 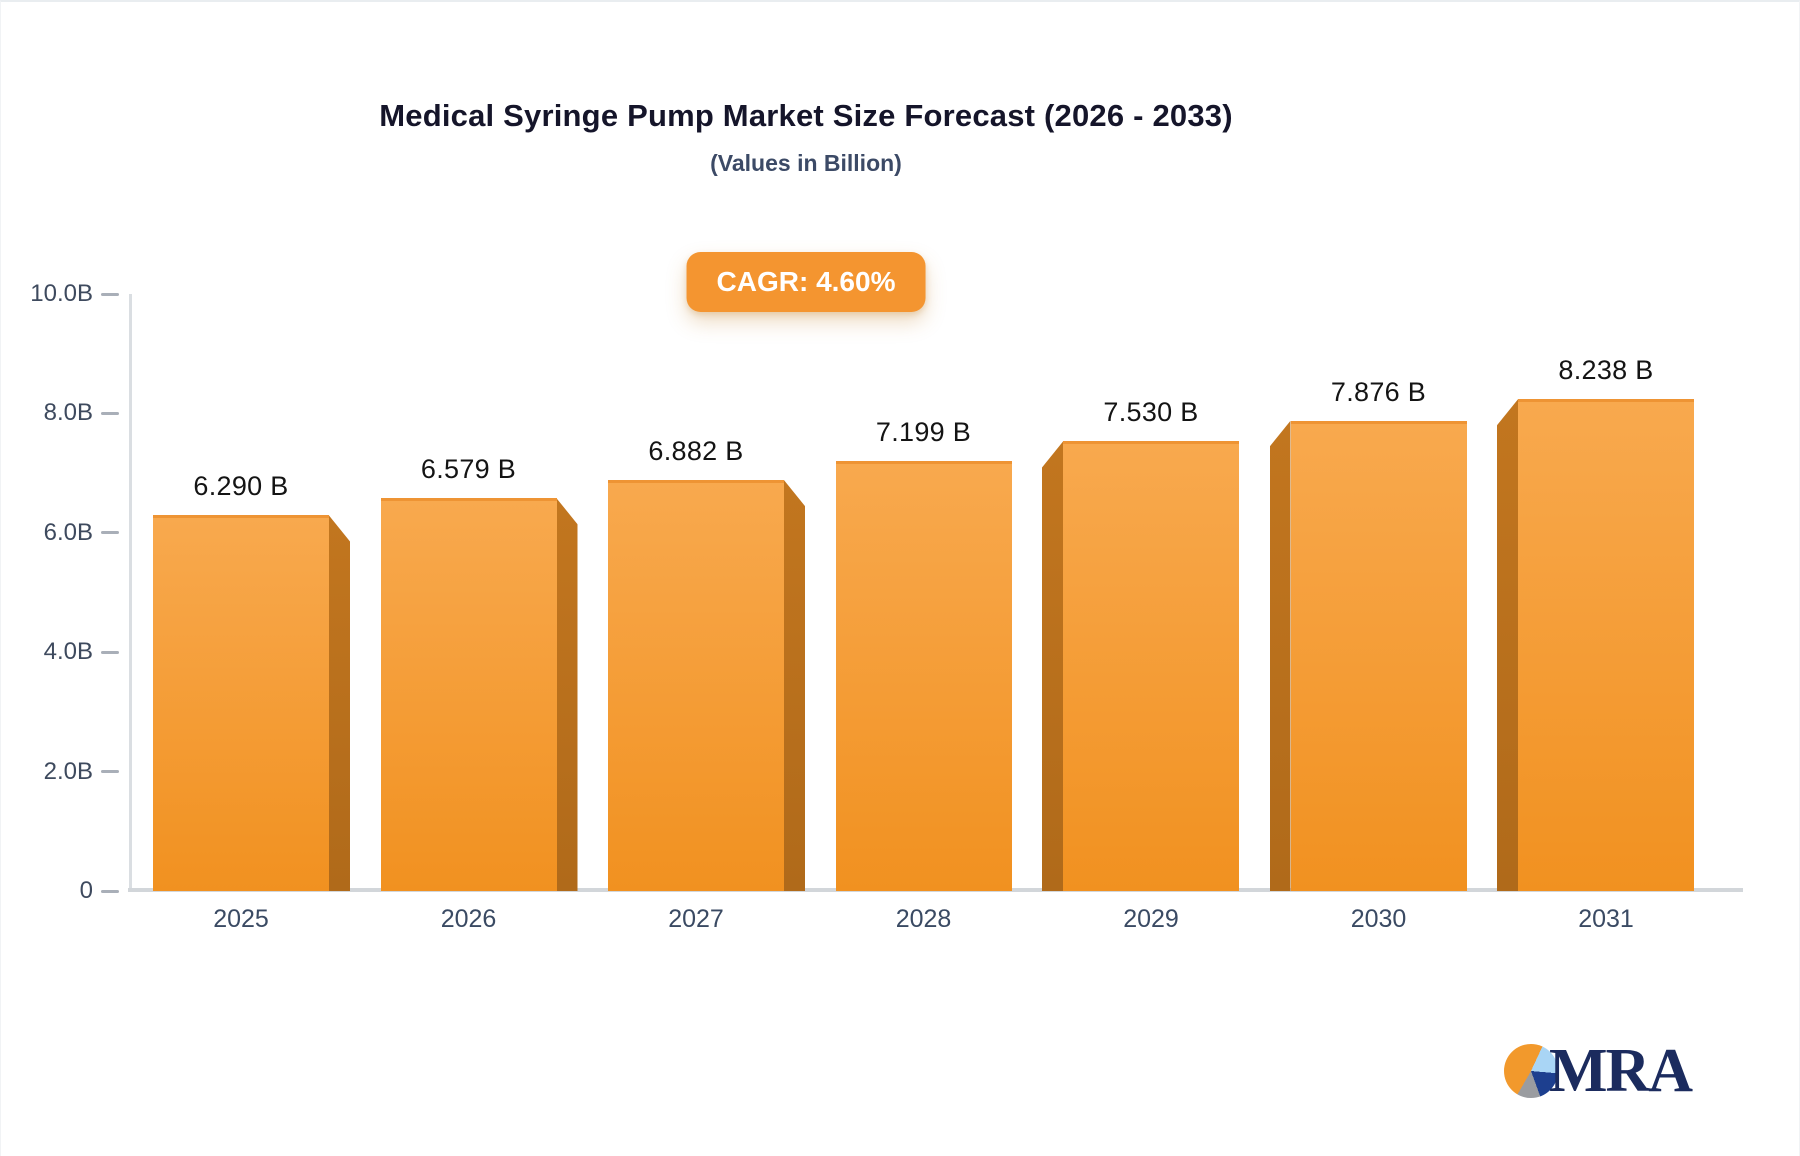 What do you see at coordinates (241, 703) in the screenshot?
I see `bar-2025` at bounding box center [241, 703].